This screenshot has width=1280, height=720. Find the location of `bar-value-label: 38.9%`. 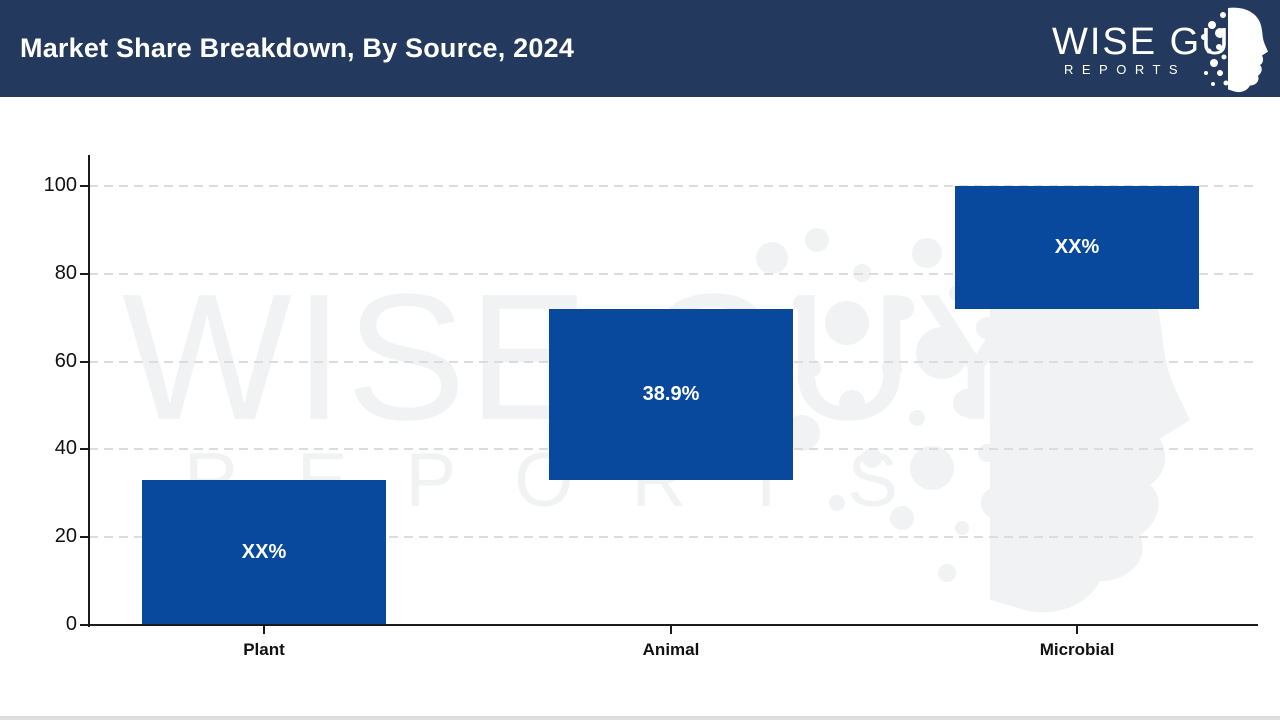

bar-value-label: 38.9% is located at coordinates (671, 394).